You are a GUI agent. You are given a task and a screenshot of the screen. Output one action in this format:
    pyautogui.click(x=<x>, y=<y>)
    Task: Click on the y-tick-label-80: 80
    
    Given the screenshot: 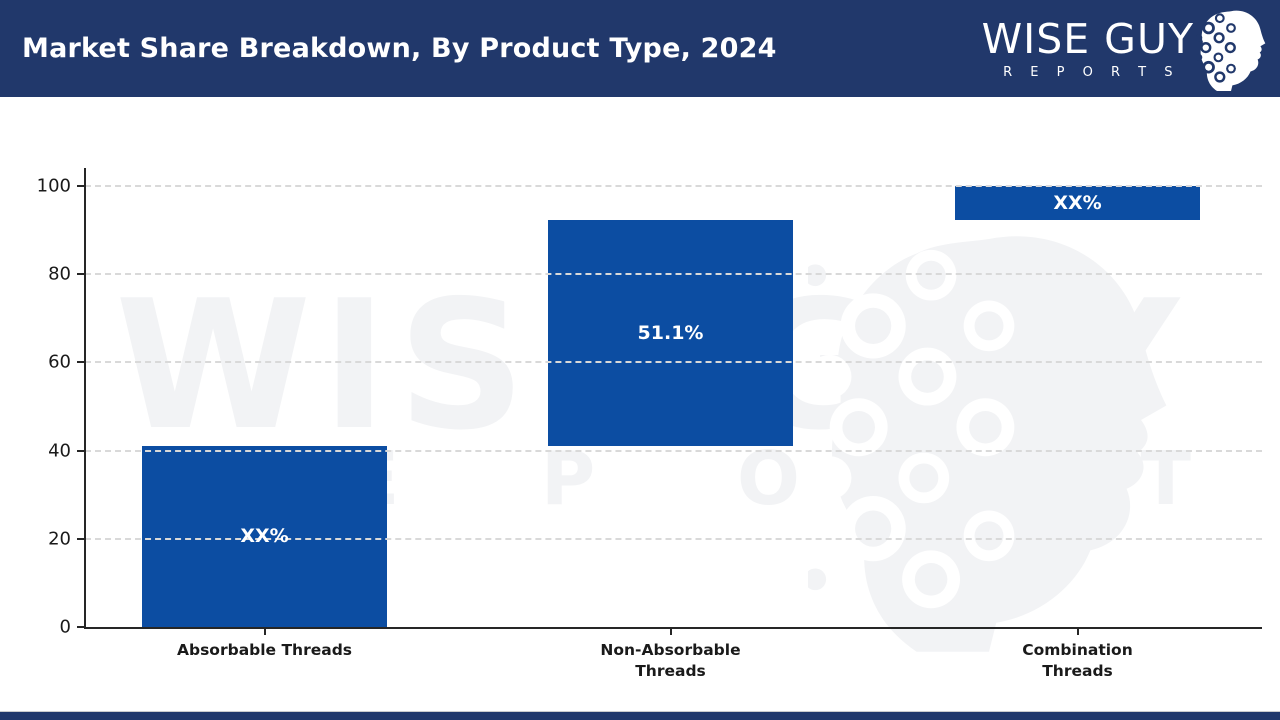 What is the action you would take?
    pyautogui.click(x=59, y=274)
    